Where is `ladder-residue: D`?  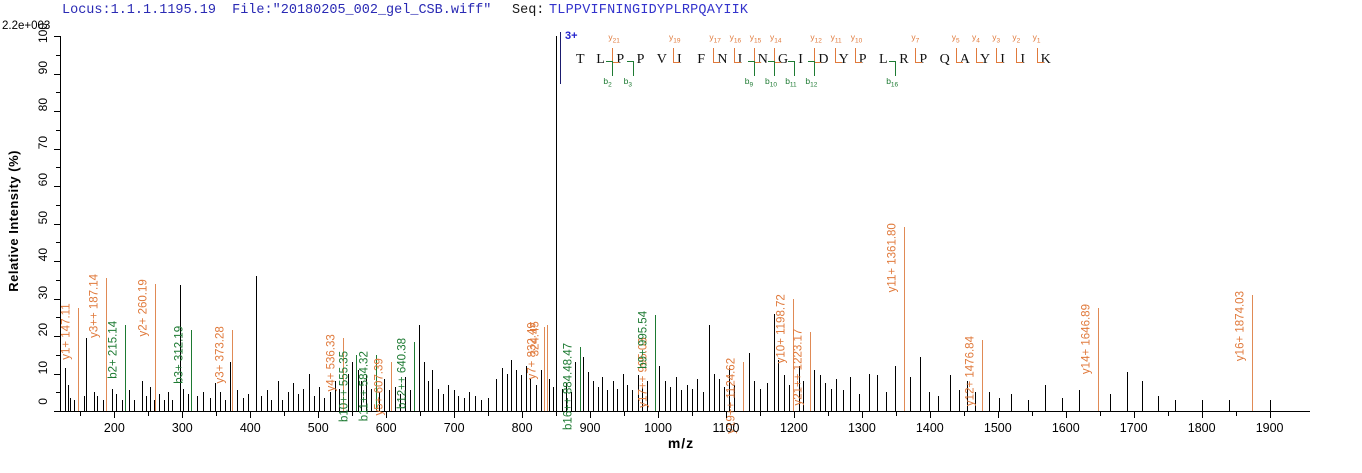 ladder-residue: D is located at coordinates (823, 59).